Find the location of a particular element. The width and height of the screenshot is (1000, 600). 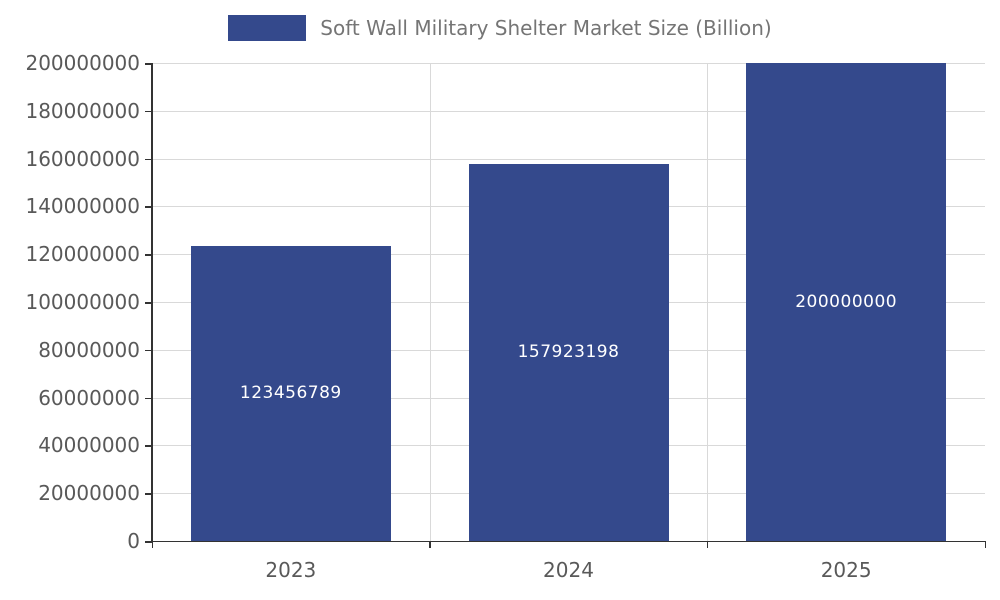

bar-value-label: 123456789 is located at coordinates (290, 393).